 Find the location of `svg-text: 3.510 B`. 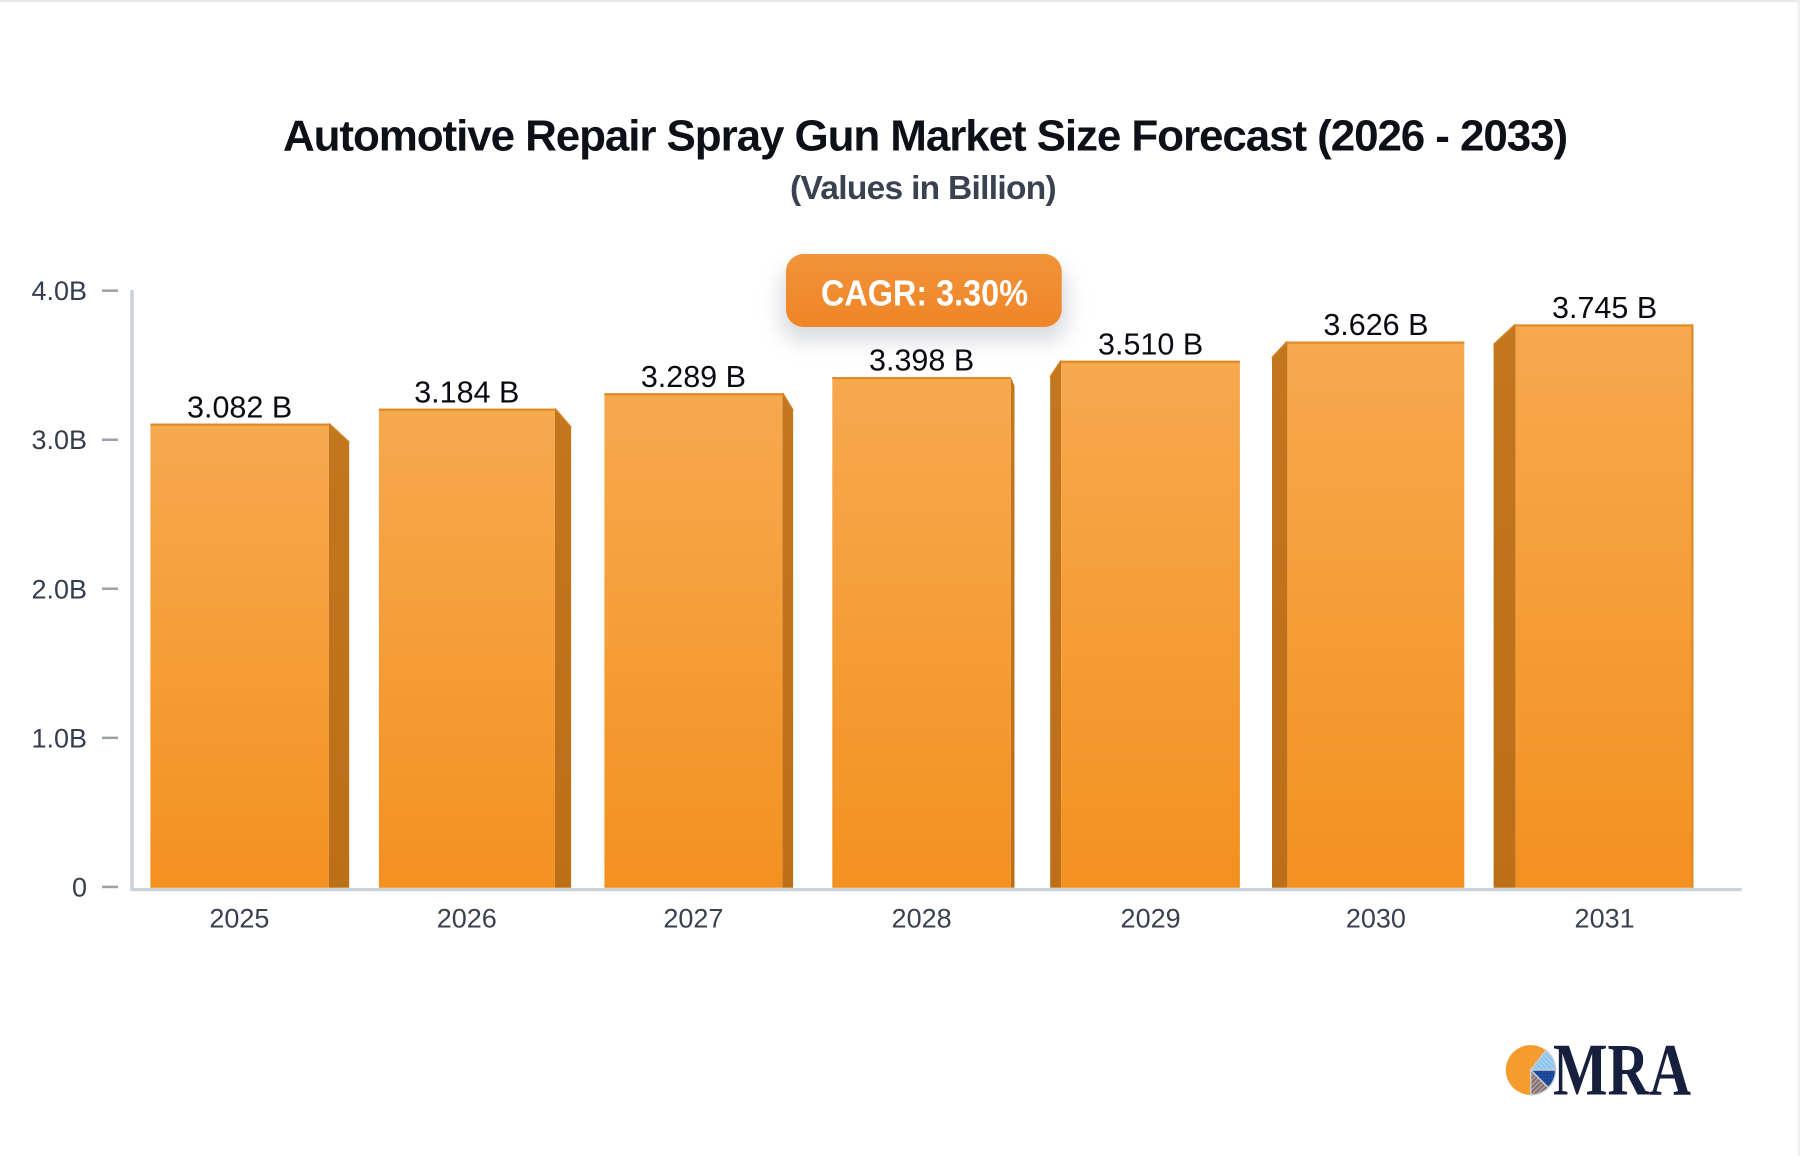

svg-text: 3.510 B is located at coordinates (1150, 344).